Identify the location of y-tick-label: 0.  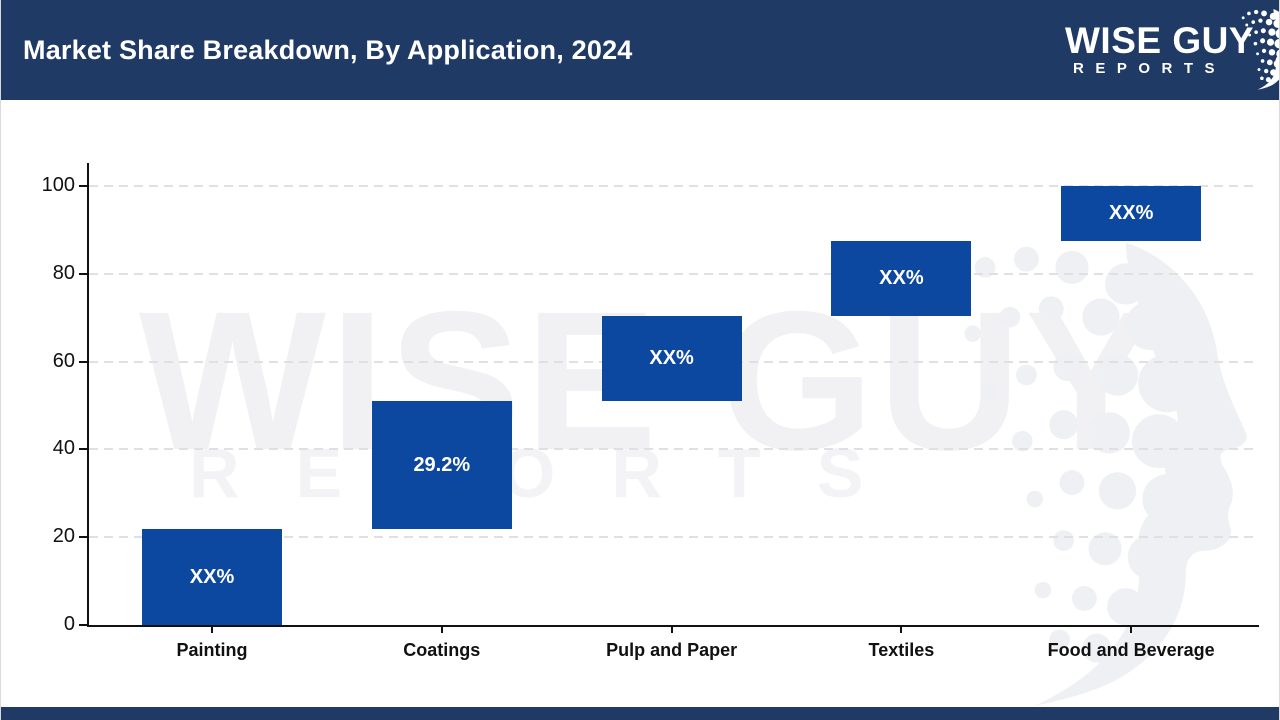
(69, 624).